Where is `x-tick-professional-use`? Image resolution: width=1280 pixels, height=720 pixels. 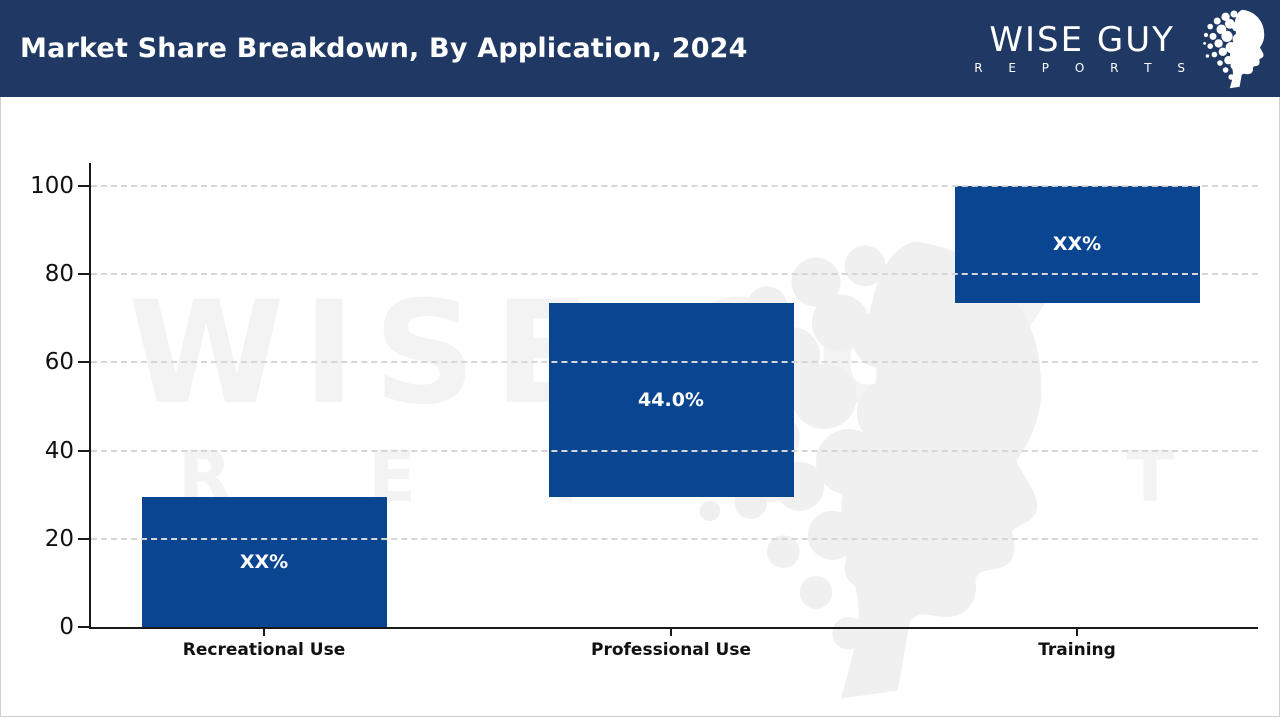 x-tick-professional-use is located at coordinates (671, 632).